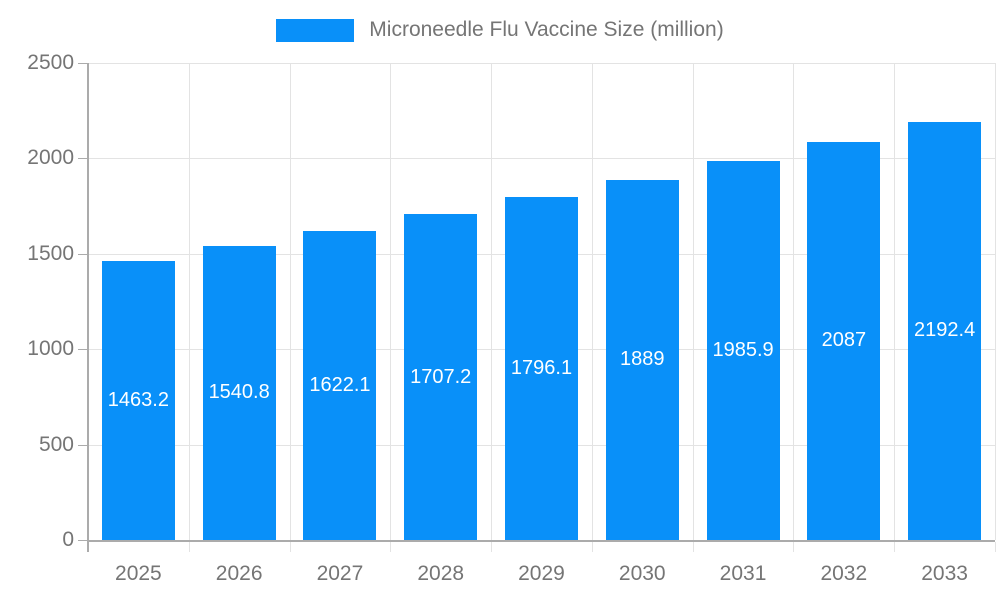 The image size is (1000, 600). What do you see at coordinates (50, 349) in the screenshot?
I see `y-axis-tick-label: 1000` at bounding box center [50, 349].